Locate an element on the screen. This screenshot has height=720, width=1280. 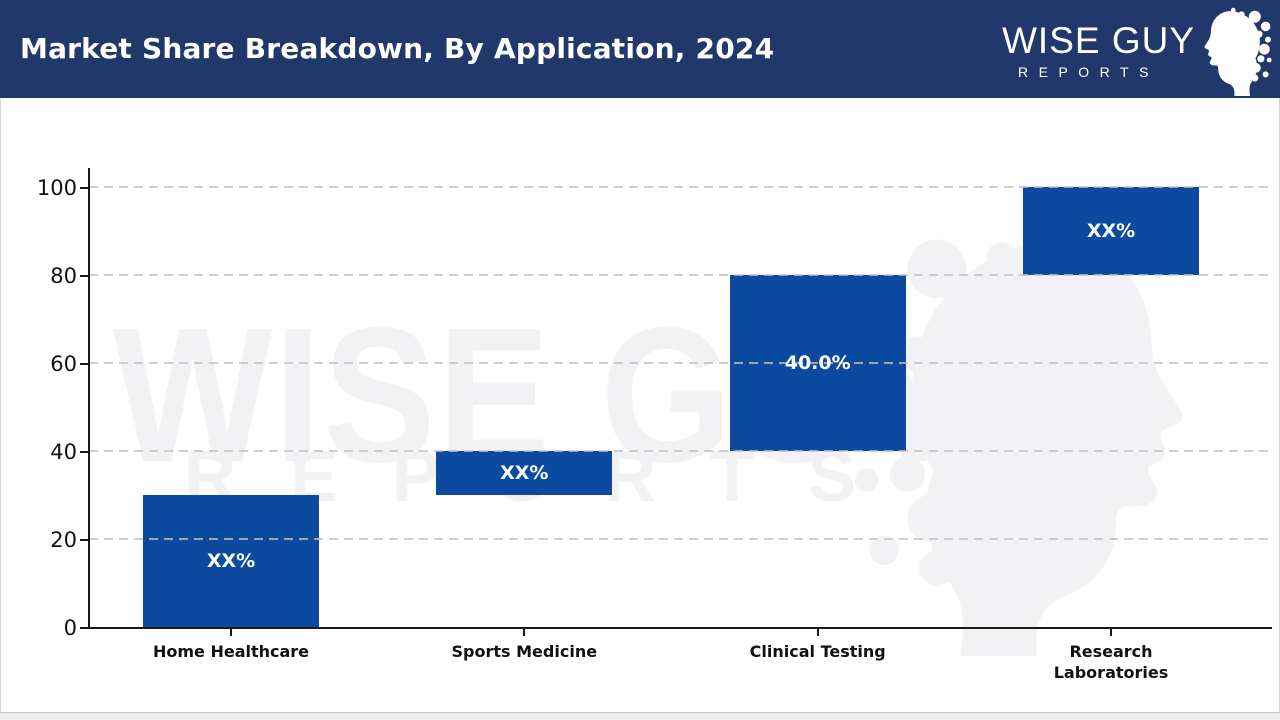
y-tick-label: 0 is located at coordinates (70, 628).